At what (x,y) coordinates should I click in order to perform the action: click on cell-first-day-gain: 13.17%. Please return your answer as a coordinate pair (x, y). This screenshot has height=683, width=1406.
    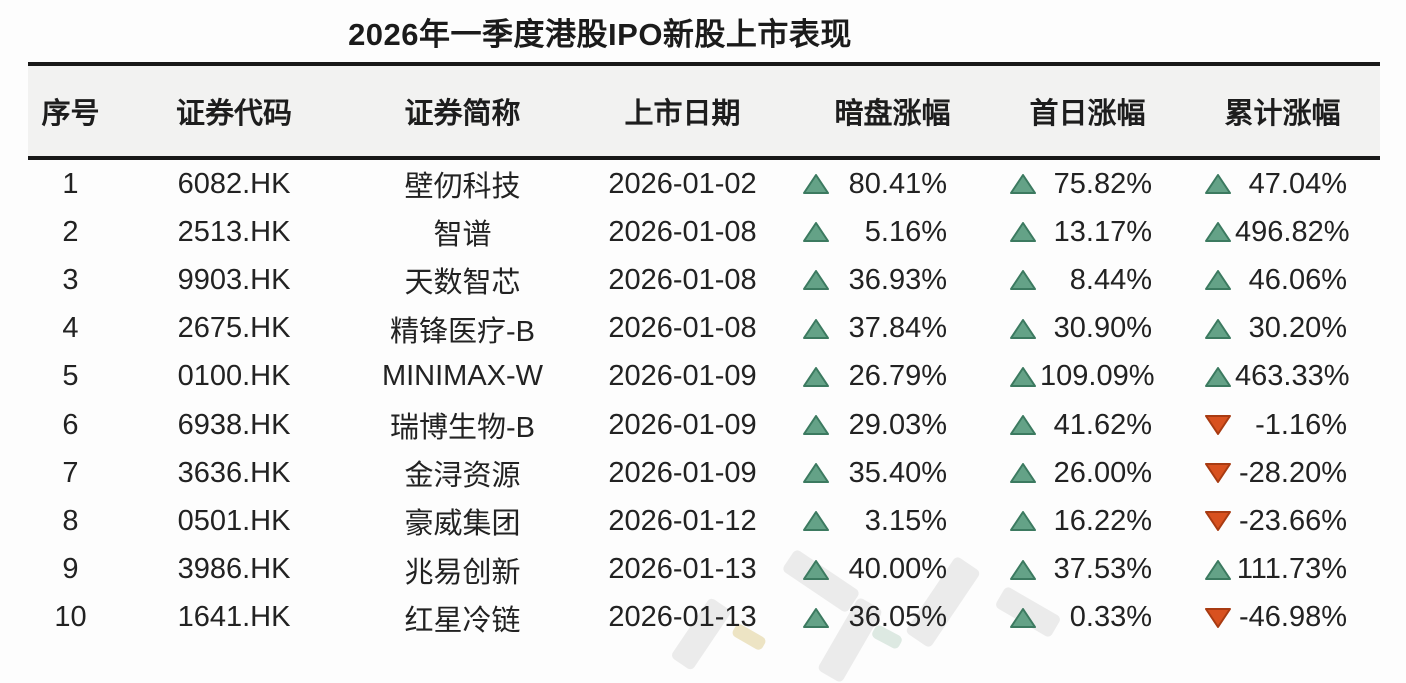
    Looking at the image, I should click on (1087, 232).